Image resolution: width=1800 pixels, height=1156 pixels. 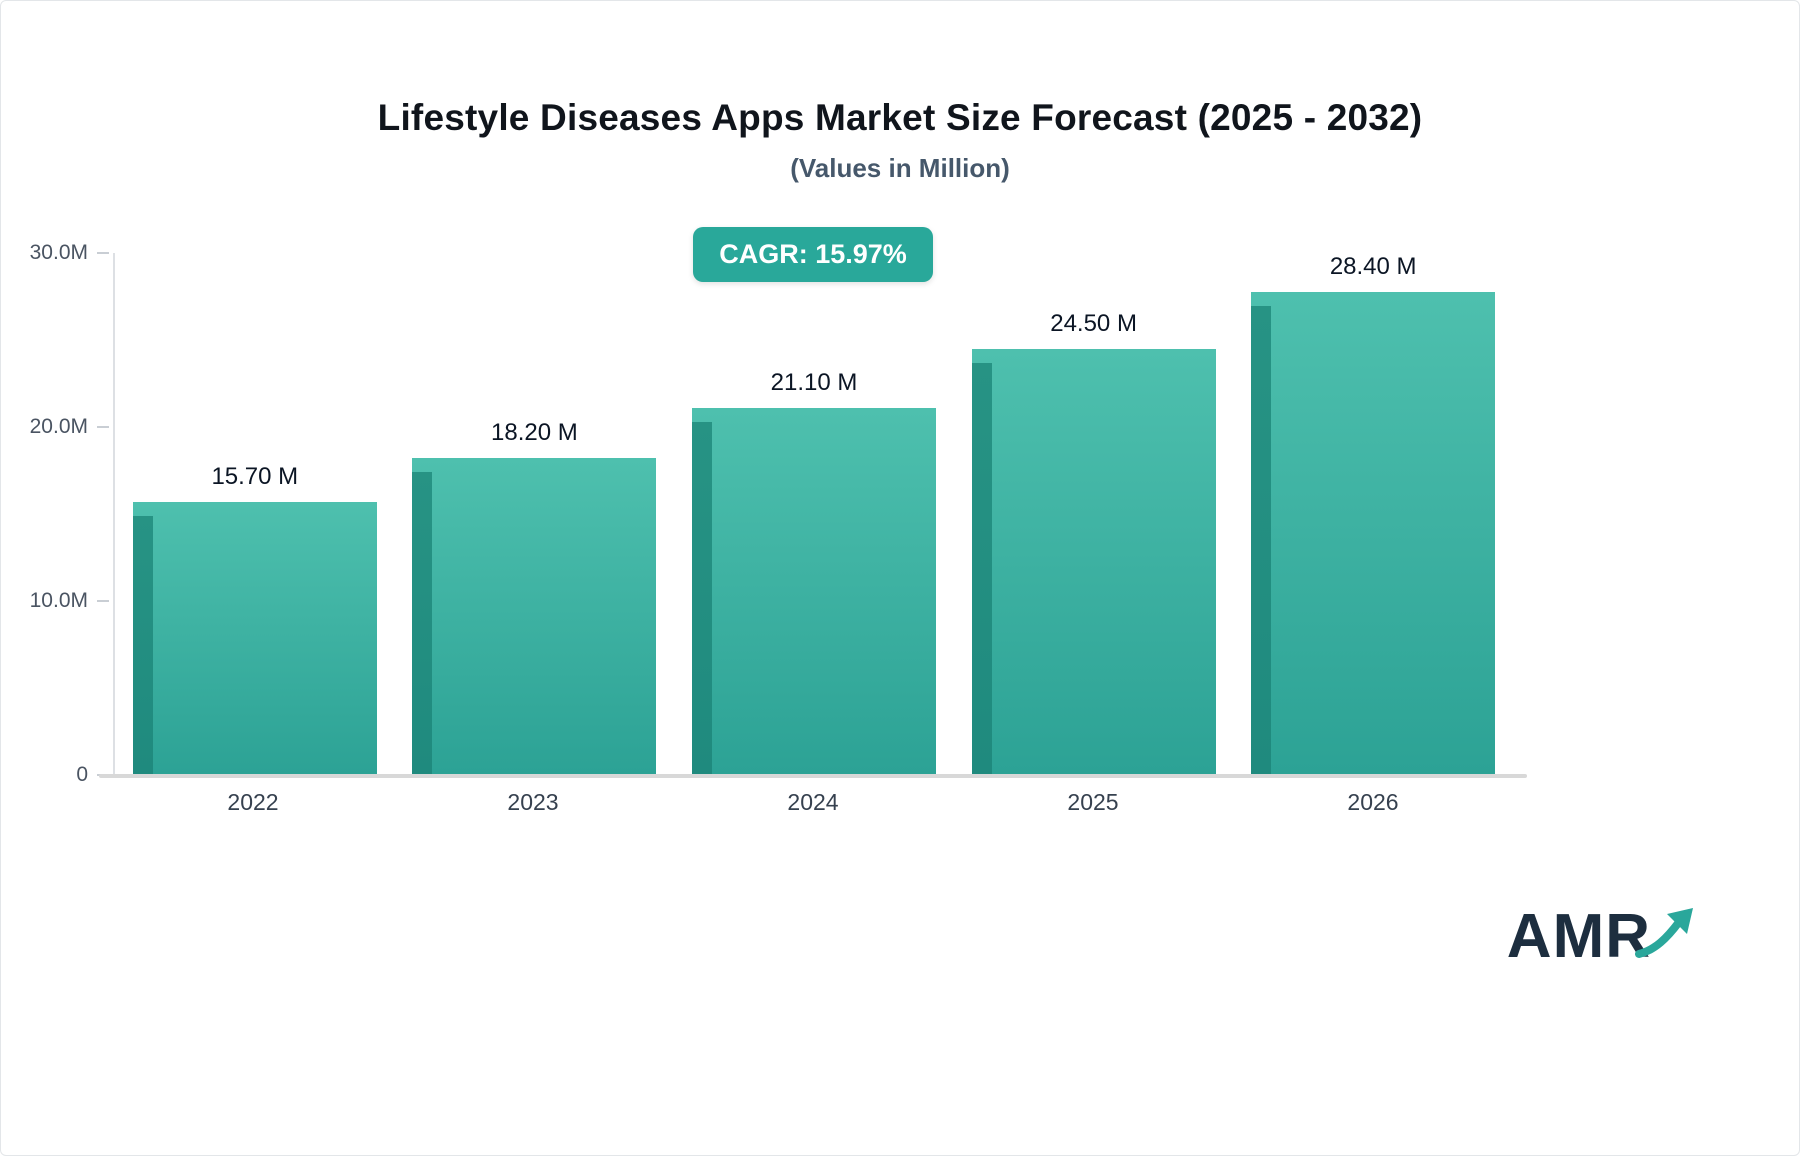 I want to click on x-axis-label: 2026, so click(x=1373, y=802).